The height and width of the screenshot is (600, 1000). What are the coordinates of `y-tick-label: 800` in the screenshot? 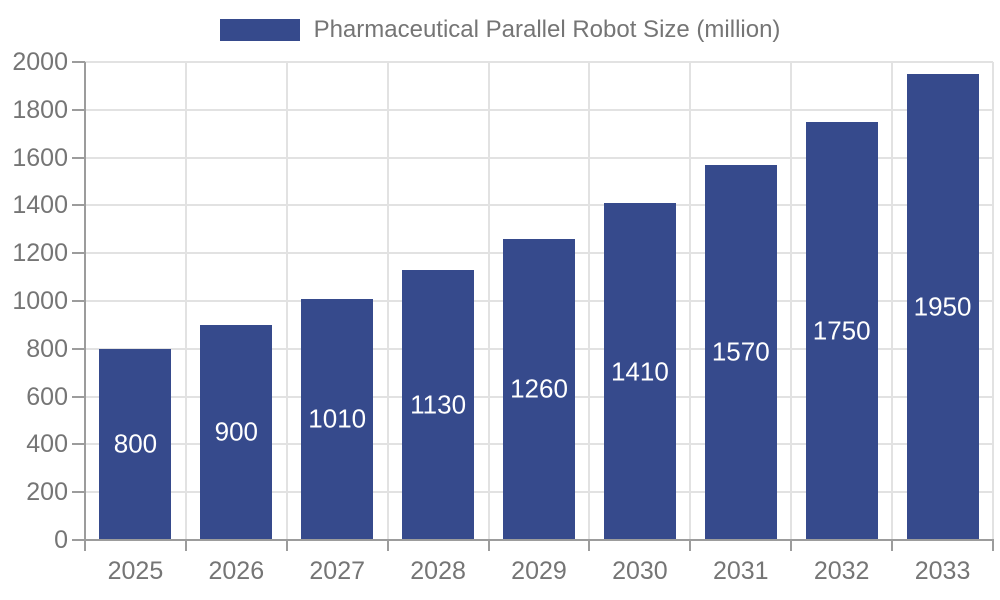 It's located at (47, 348).